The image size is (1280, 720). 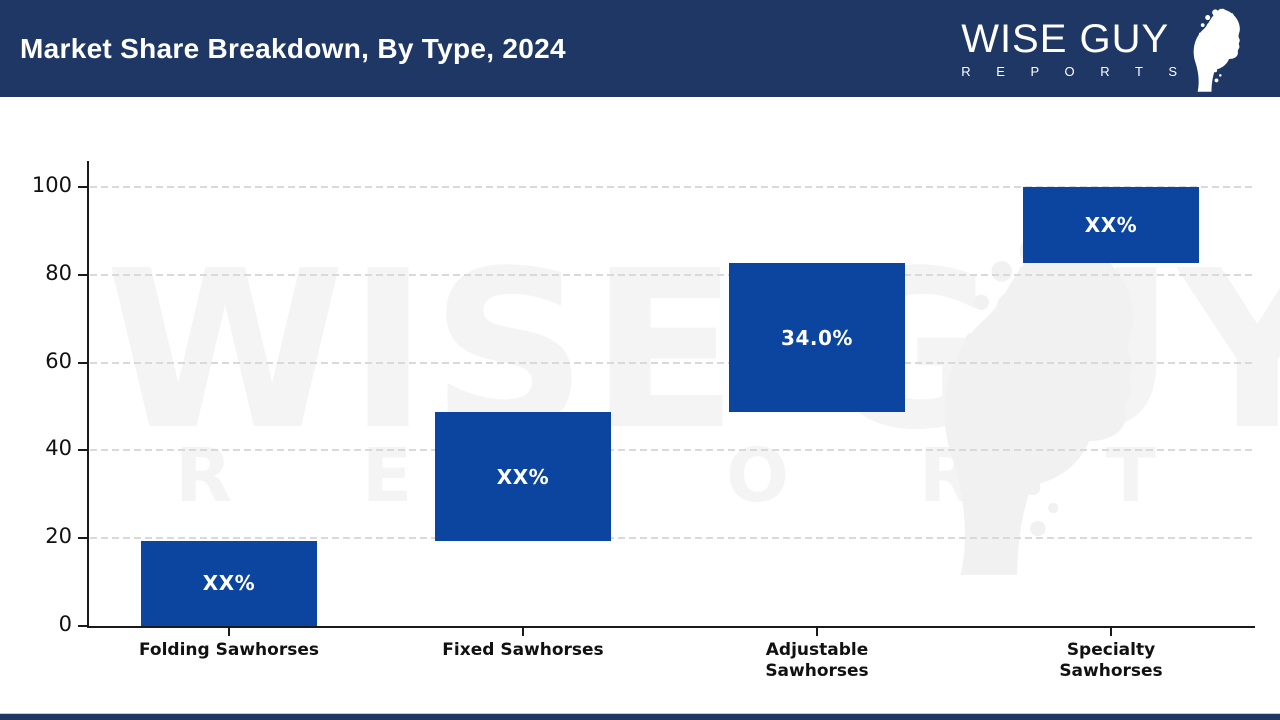 I want to click on y-tick-label-40: 40, so click(x=58, y=448).